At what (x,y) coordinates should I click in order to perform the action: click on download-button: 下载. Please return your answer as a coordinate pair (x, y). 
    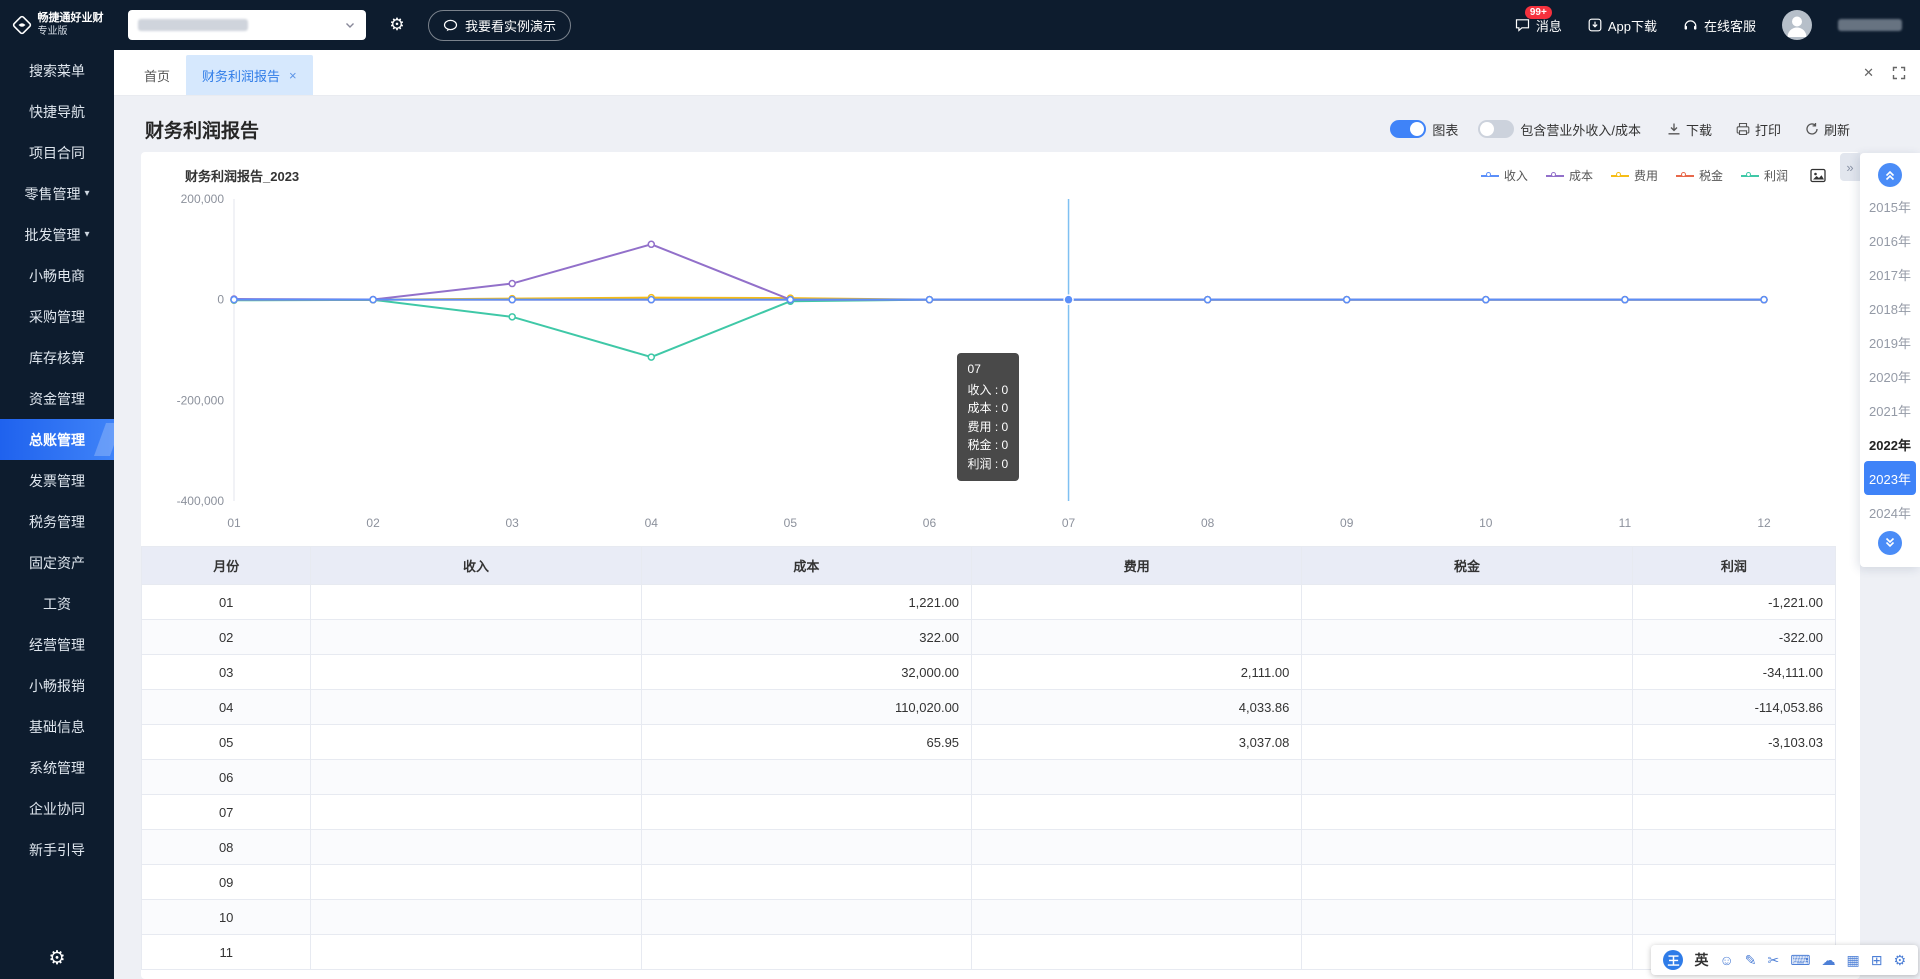
    Looking at the image, I should click on (1689, 129).